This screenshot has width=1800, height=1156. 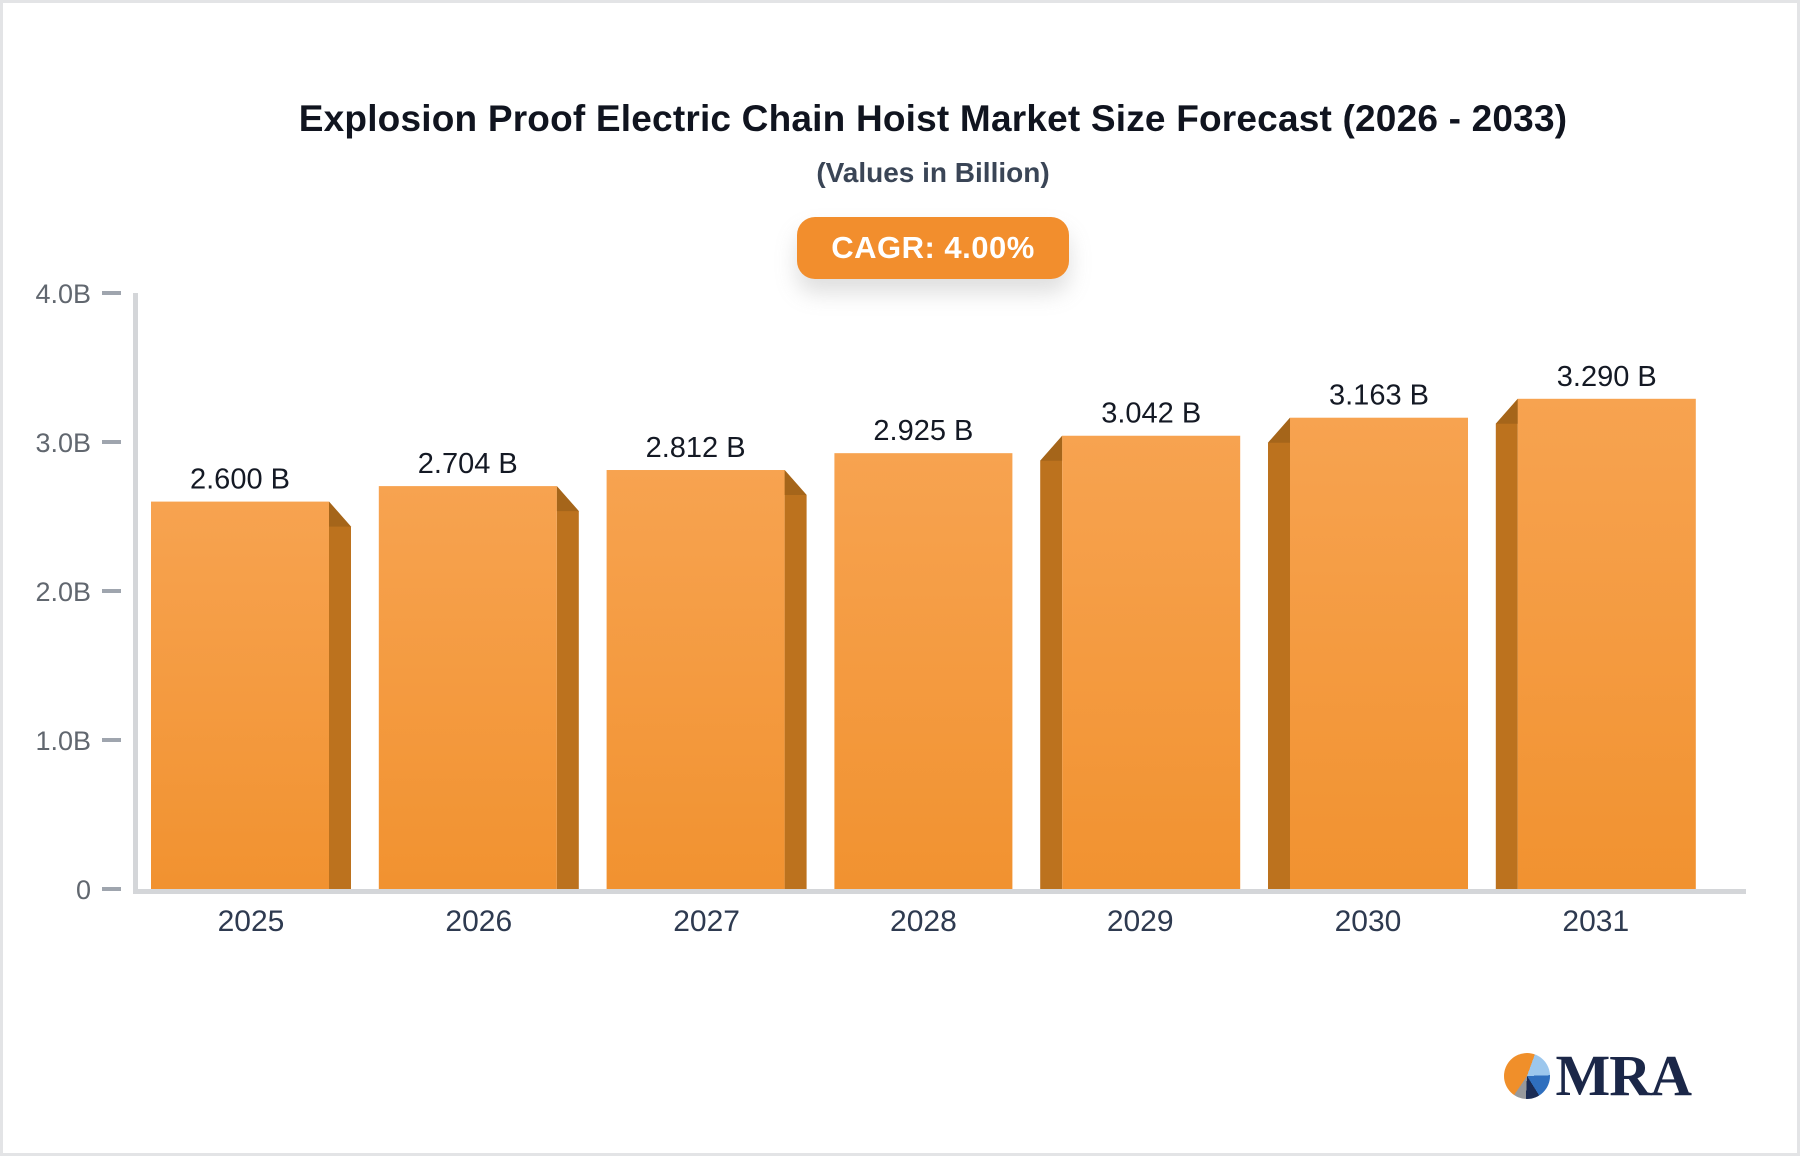 I want to click on y-tick-label: 2.0B, so click(x=63, y=592).